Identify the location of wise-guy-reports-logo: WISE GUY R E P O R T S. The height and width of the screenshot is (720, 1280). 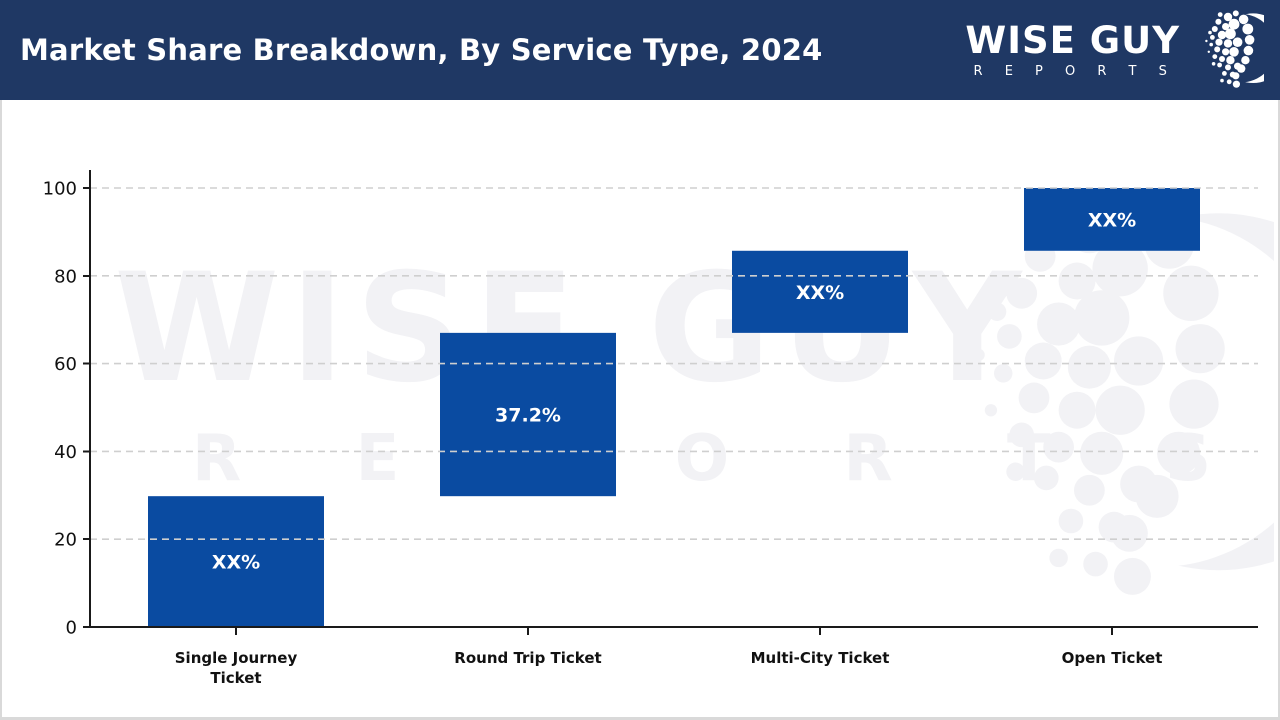
(1114, 50).